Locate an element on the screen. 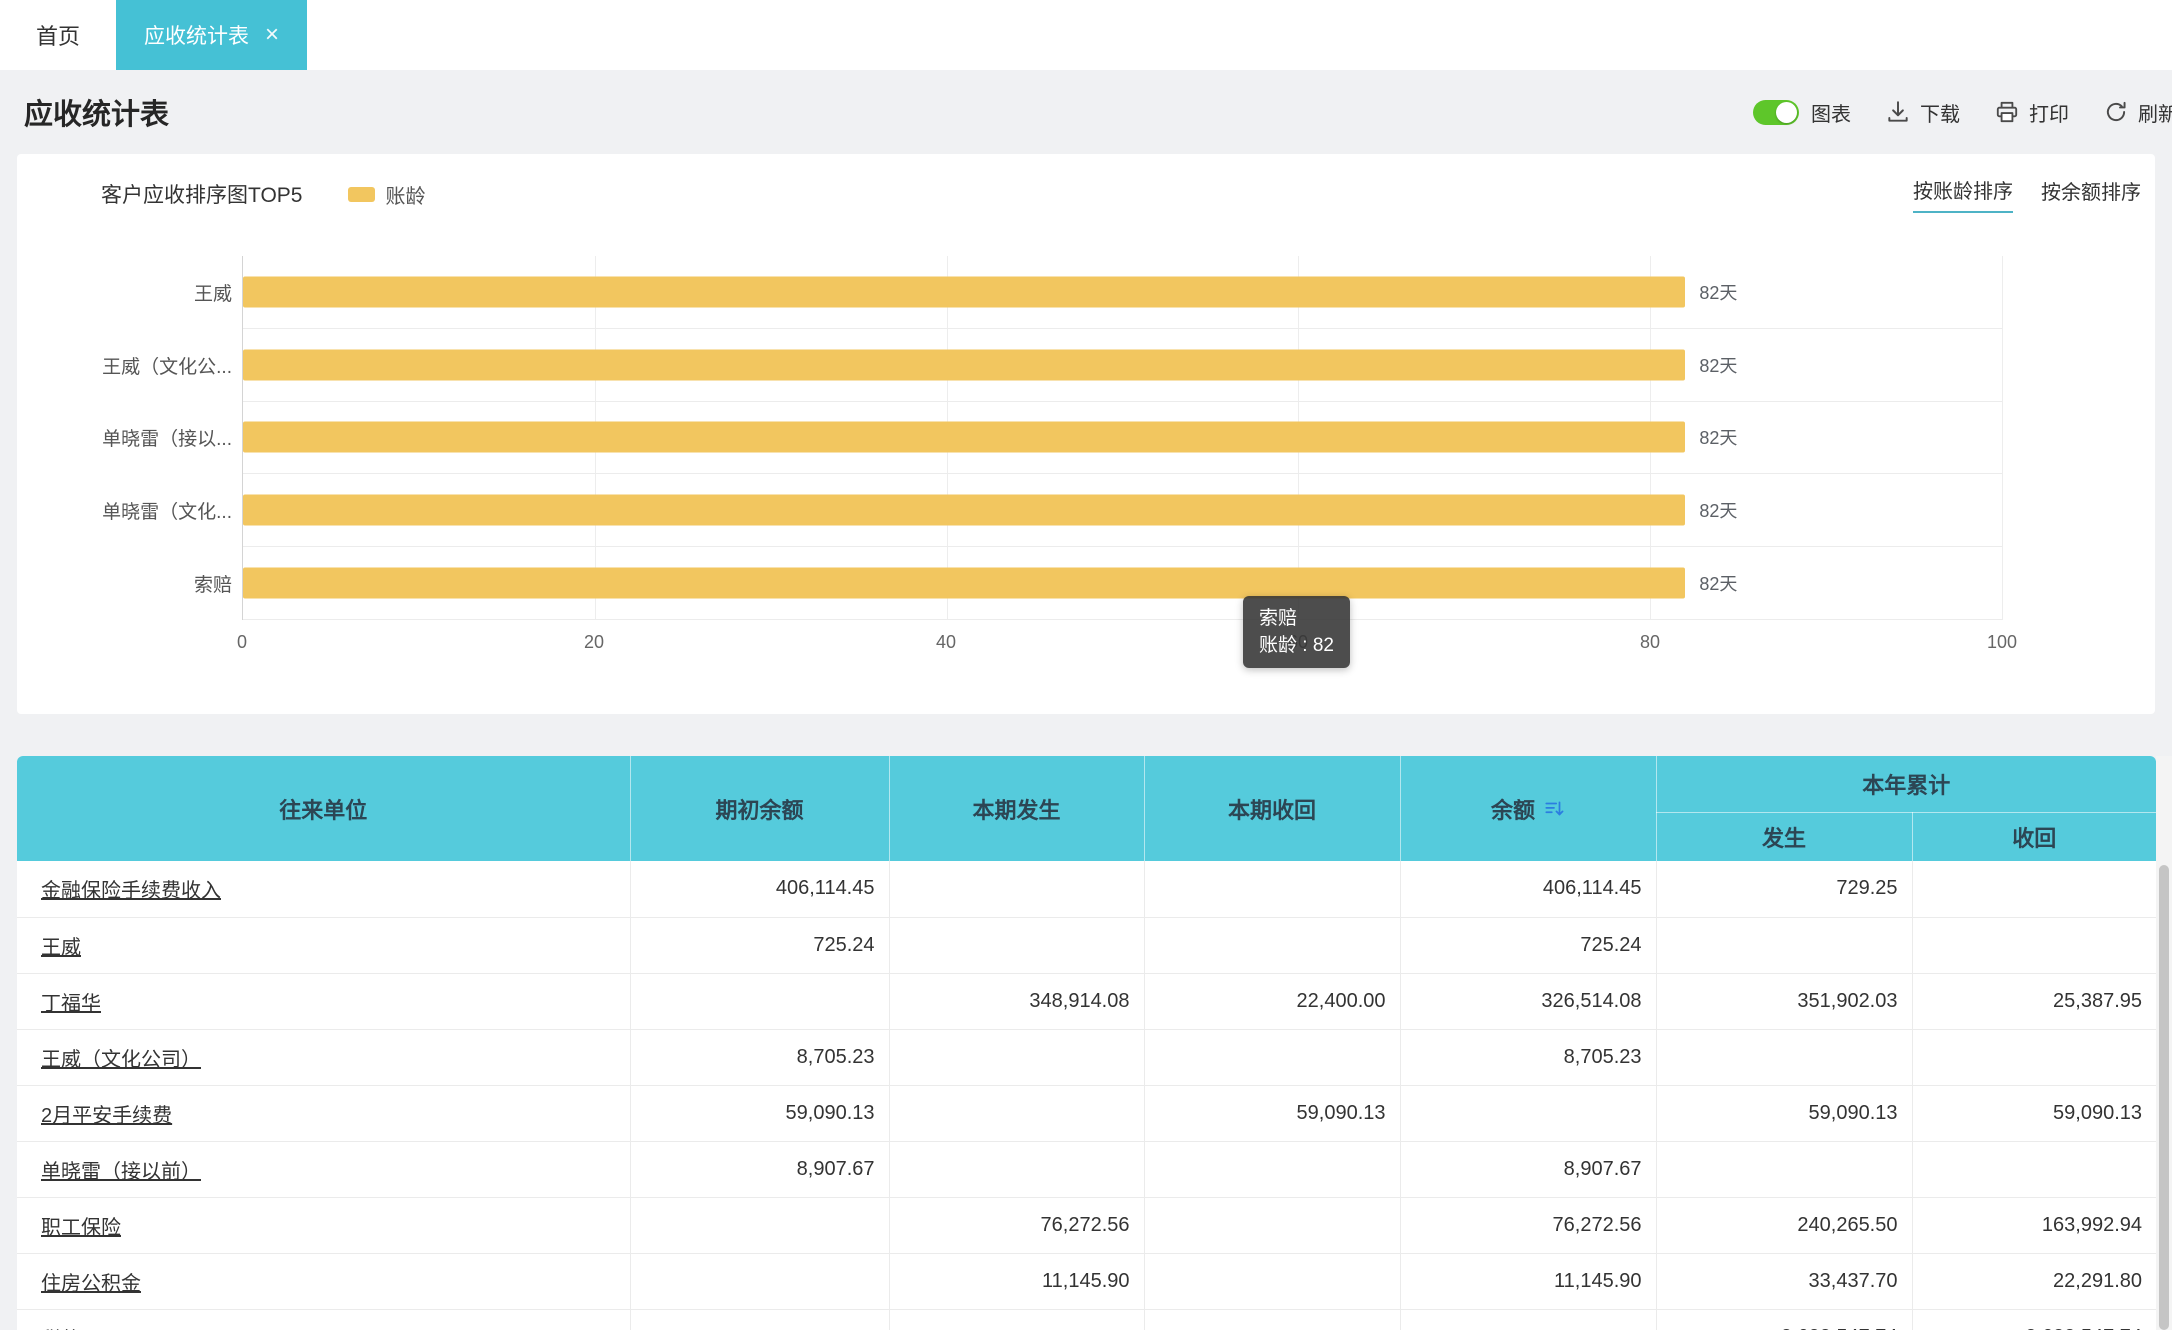 The height and width of the screenshot is (1330, 2172). vertical-scrollbar is located at coordinates (2164, 1043).